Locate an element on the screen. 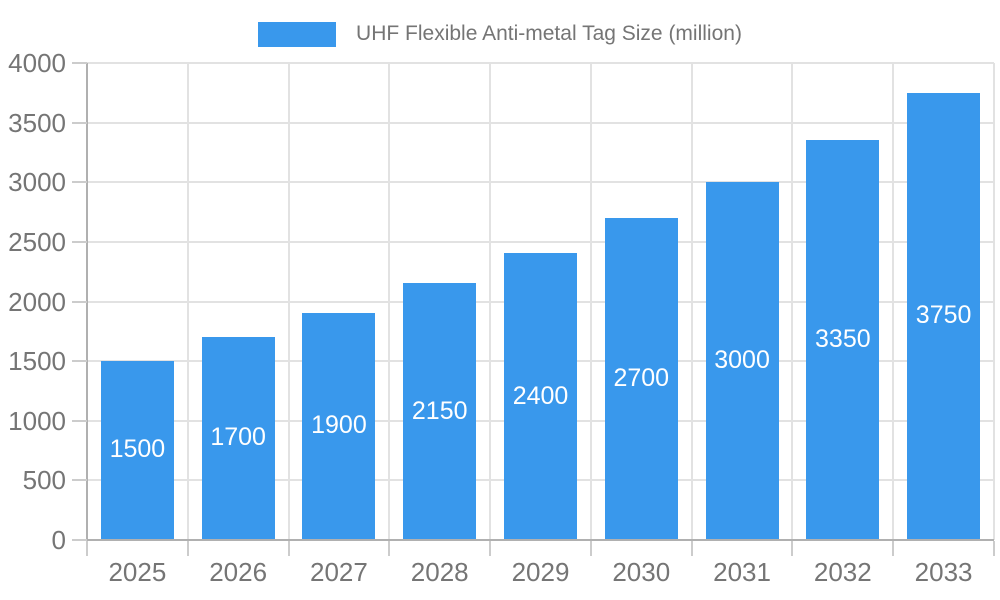 This screenshot has height=600, width=1000. bar: 1700 is located at coordinates (238, 437).